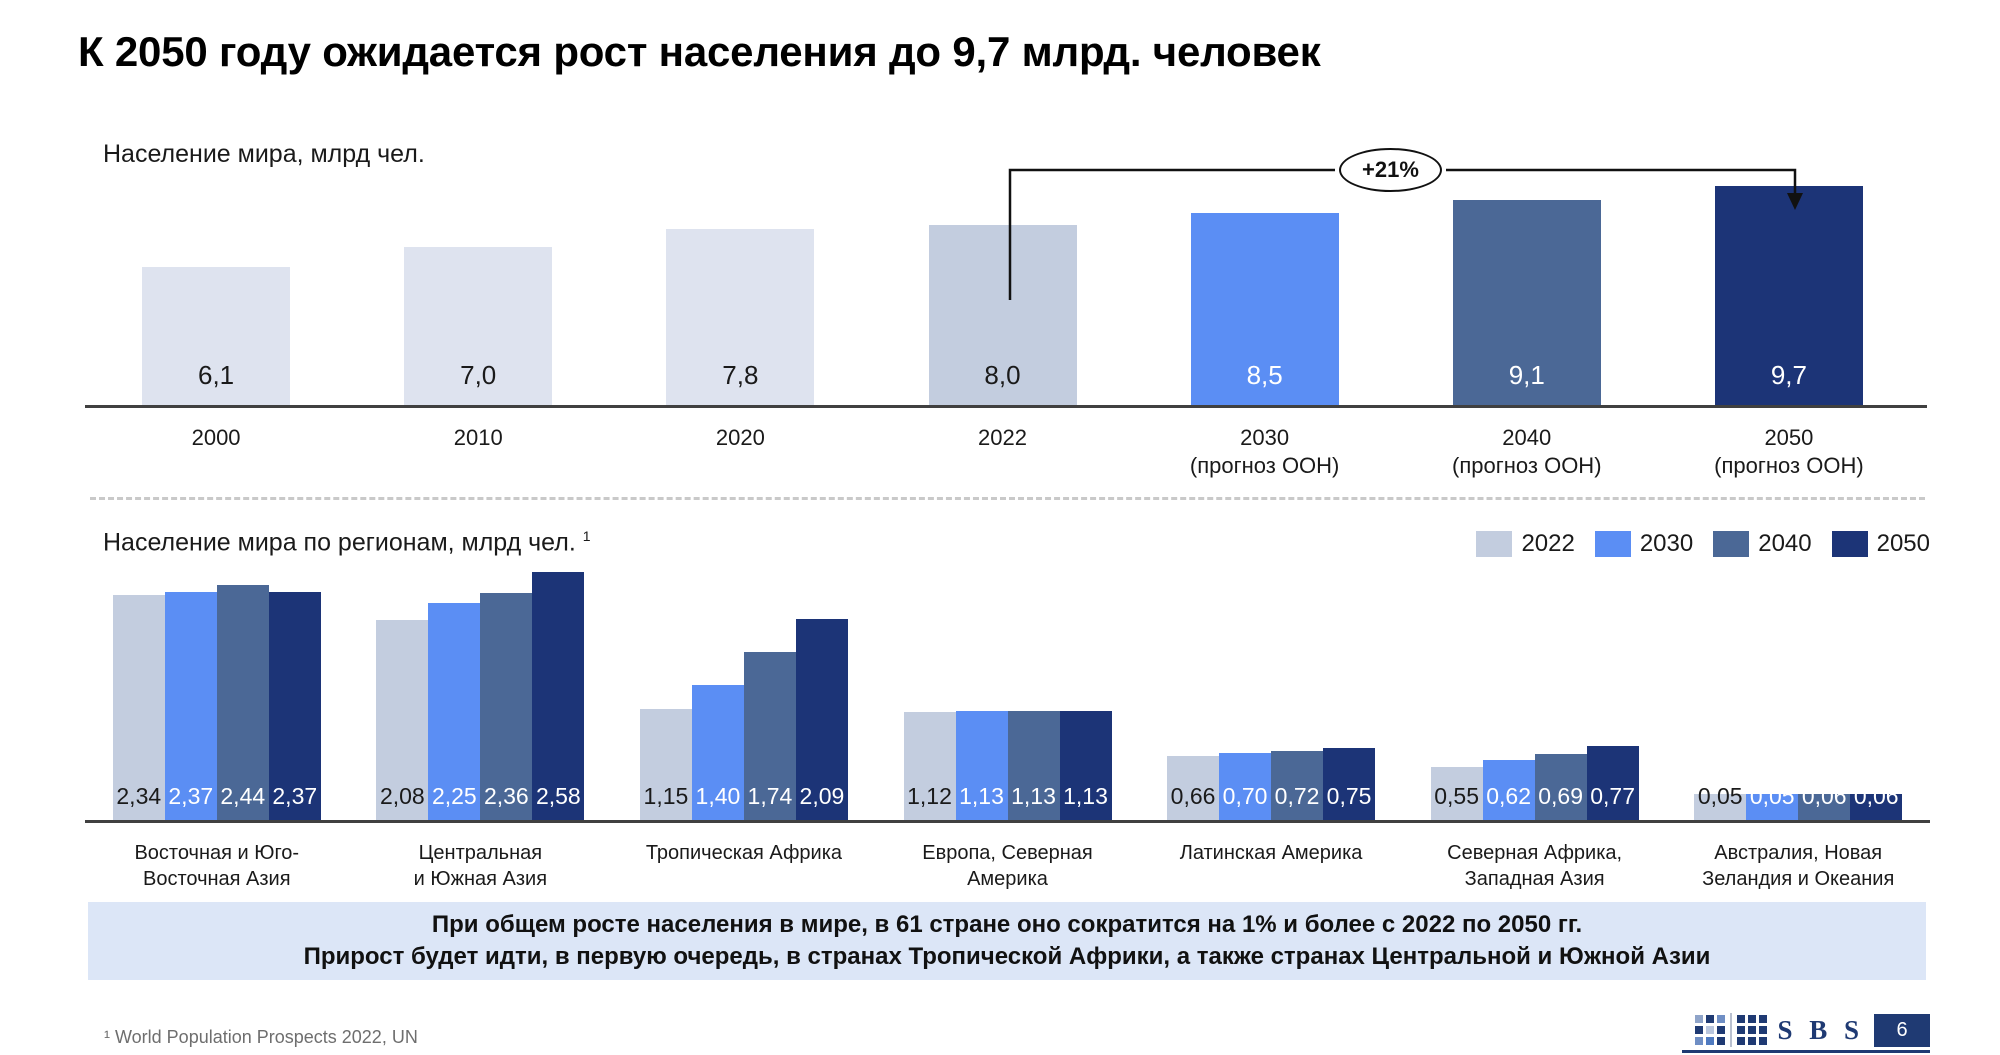 The width and height of the screenshot is (2000, 1055). Describe the element at coordinates (264, 154) in the screenshot. I see `top-chart-subtitle: Население мира, млрд чел.` at that location.